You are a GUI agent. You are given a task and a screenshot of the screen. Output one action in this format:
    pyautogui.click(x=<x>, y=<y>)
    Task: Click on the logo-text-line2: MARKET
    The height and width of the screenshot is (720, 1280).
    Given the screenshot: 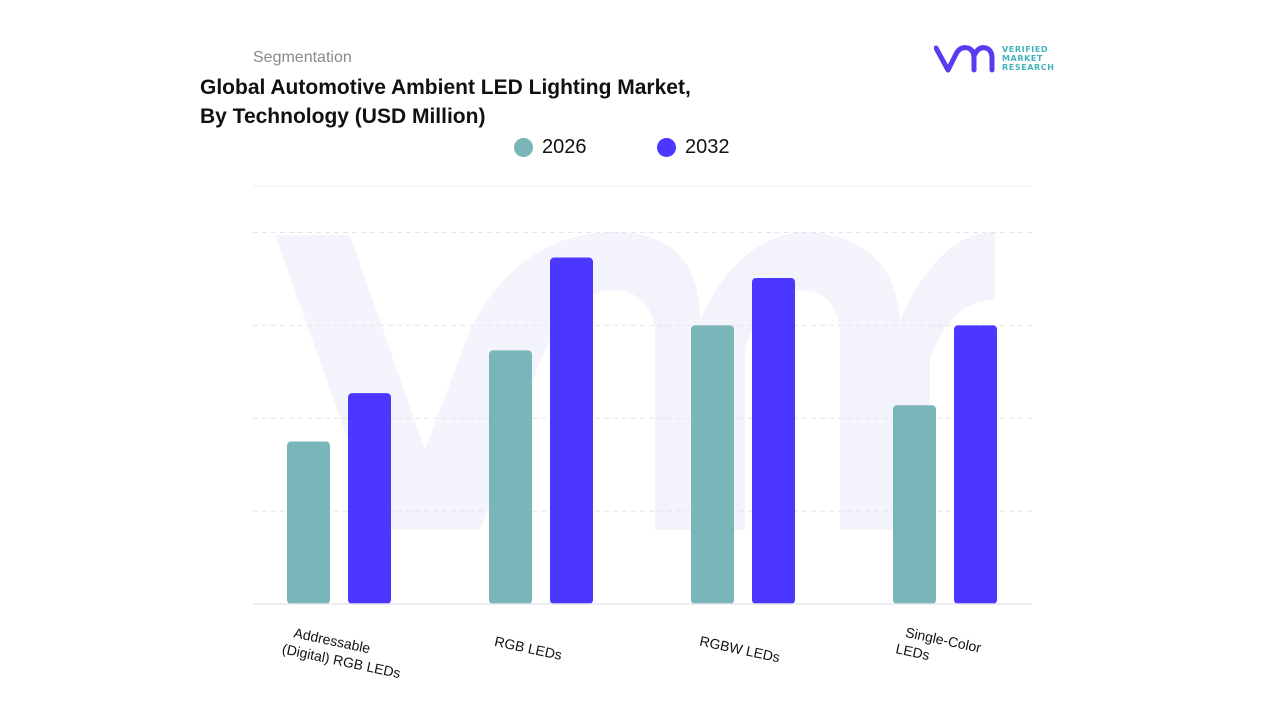 What is the action you would take?
    pyautogui.click(x=1023, y=58)
    